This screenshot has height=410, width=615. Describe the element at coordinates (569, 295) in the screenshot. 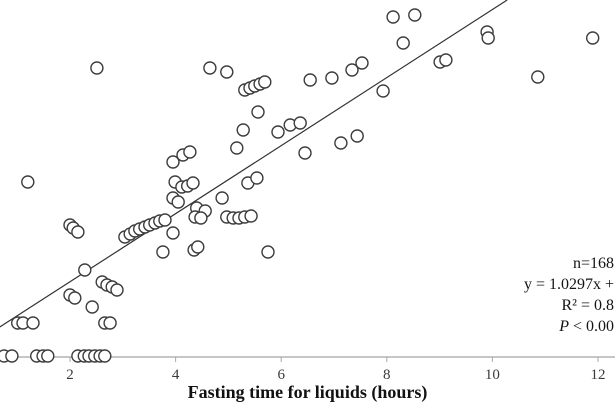

I see `stats-annotation: n=168 y = 1.0297x + R² = 0.8 P < 0.00` at that location.